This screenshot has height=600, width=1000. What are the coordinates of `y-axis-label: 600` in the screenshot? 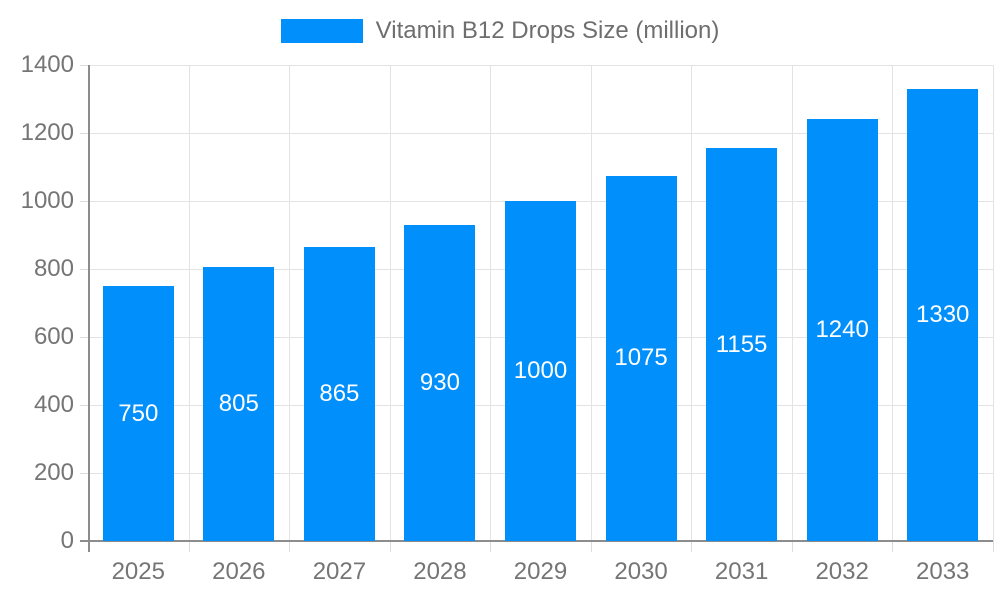 It's located at (53, 336).